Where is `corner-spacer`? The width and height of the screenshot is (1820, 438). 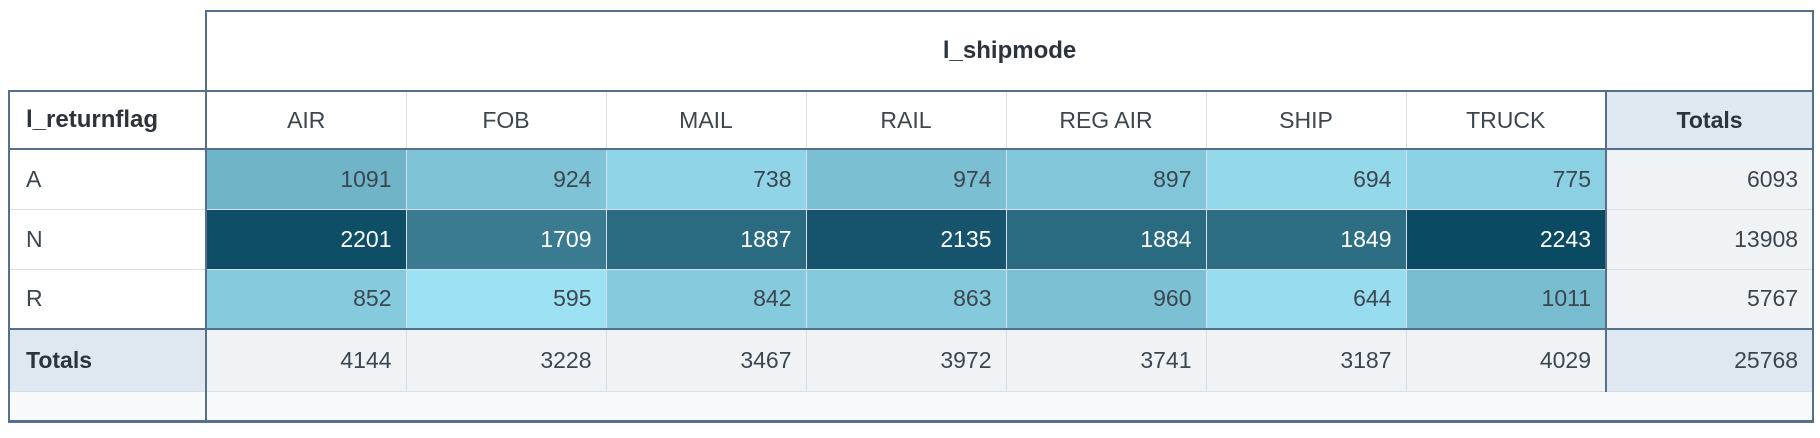 corner-spacer is located at coordinates (107, 51).